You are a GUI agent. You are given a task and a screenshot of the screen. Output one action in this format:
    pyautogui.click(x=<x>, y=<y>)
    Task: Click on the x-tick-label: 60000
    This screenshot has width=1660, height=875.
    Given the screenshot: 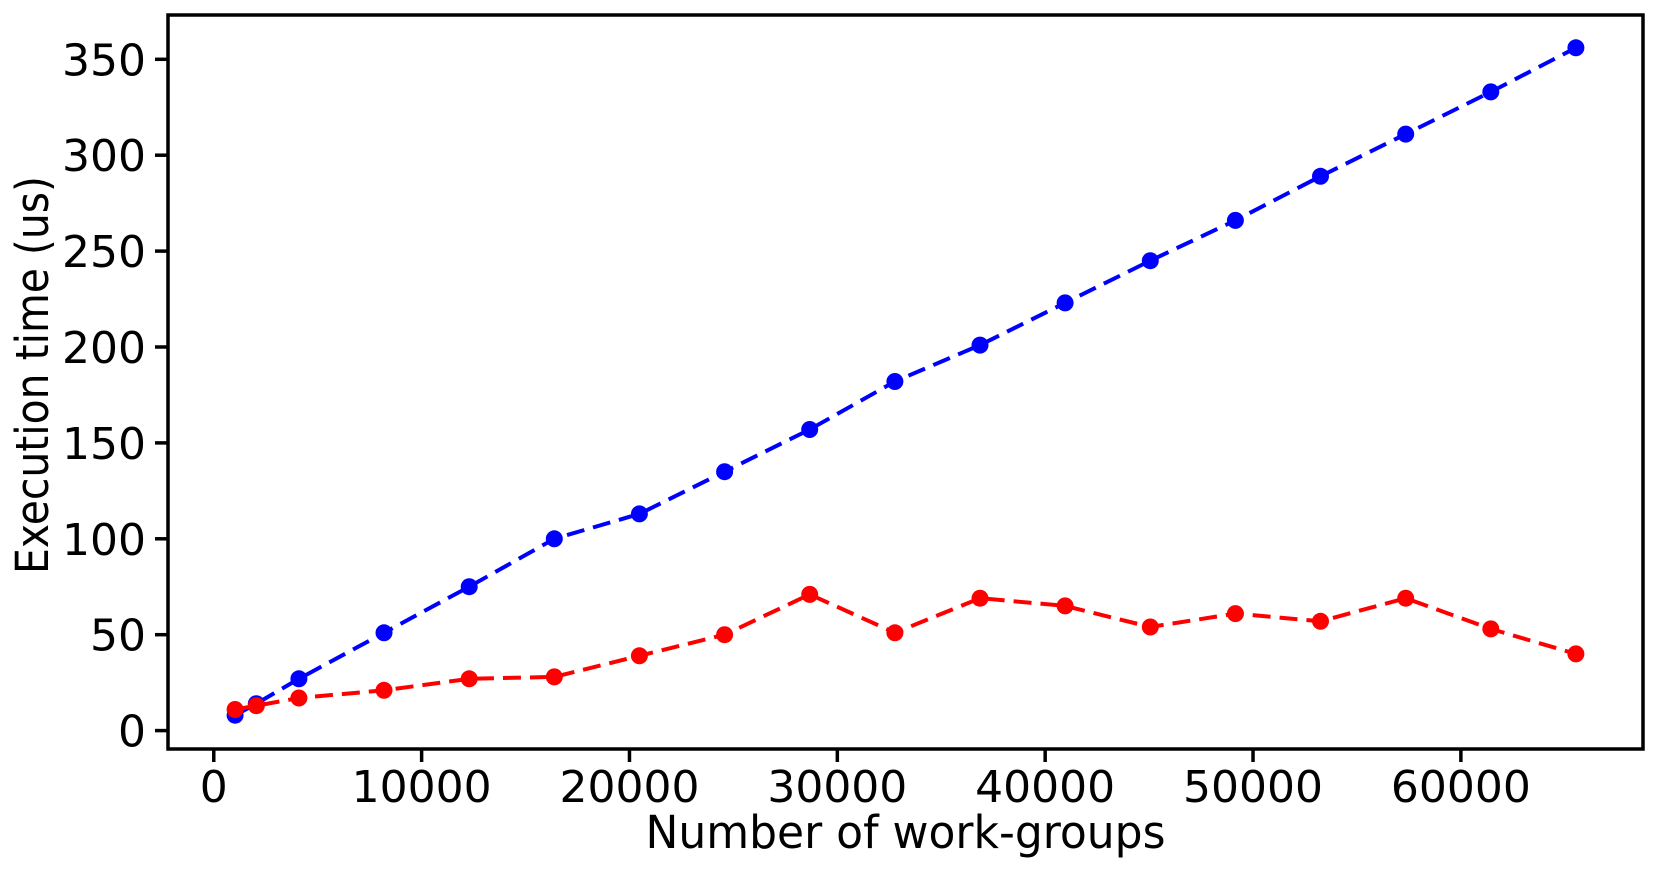 What is the action you would take?
    pyautogui.click(x=1461, y=787)
    